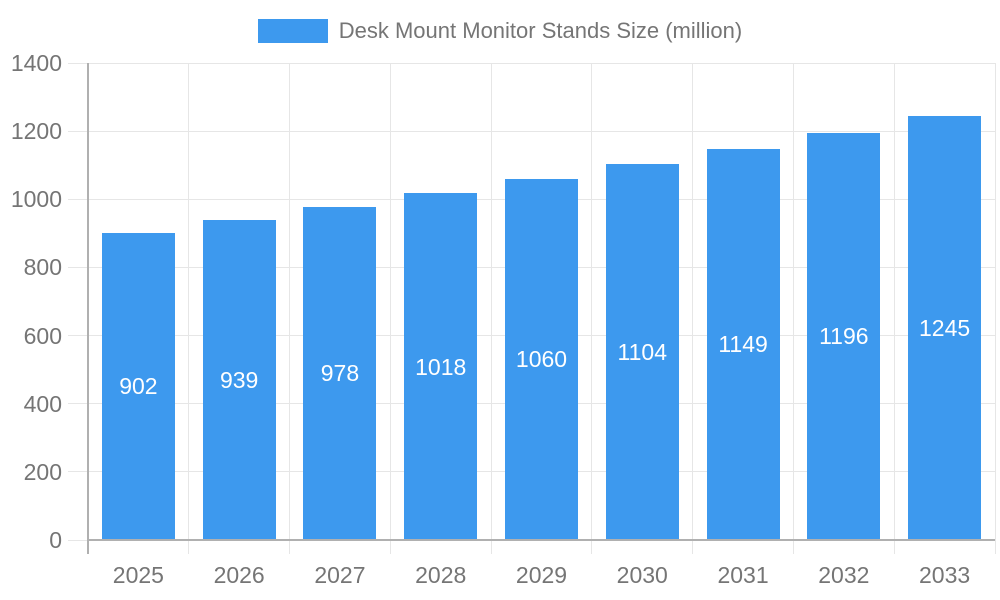  I want to click on x-tick-label: 2032, so click(844, 575).